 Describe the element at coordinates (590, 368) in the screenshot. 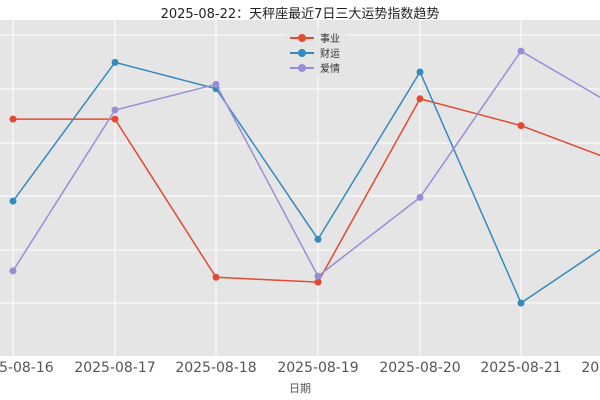

I see `x-tick-label: 2025-08-22` at that location.